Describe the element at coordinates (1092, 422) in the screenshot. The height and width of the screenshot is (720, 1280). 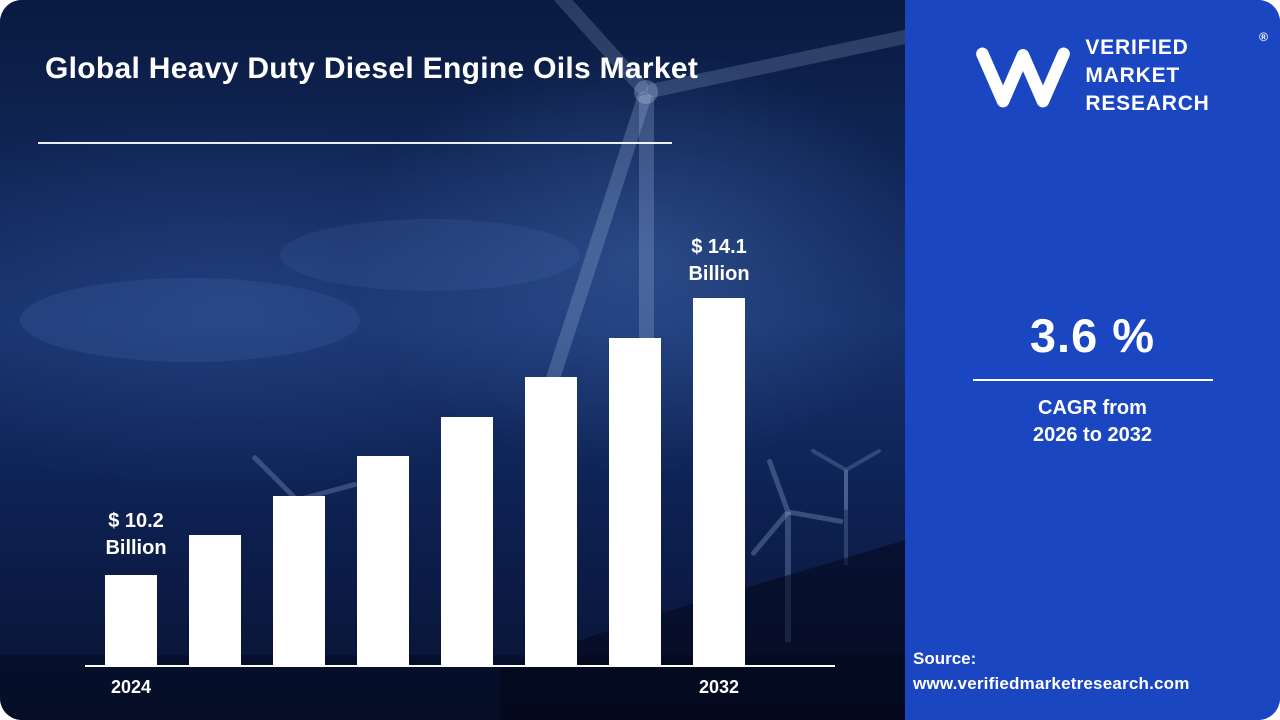
I see `cagr-label: CAGR from 2026 to 2032` at that location.